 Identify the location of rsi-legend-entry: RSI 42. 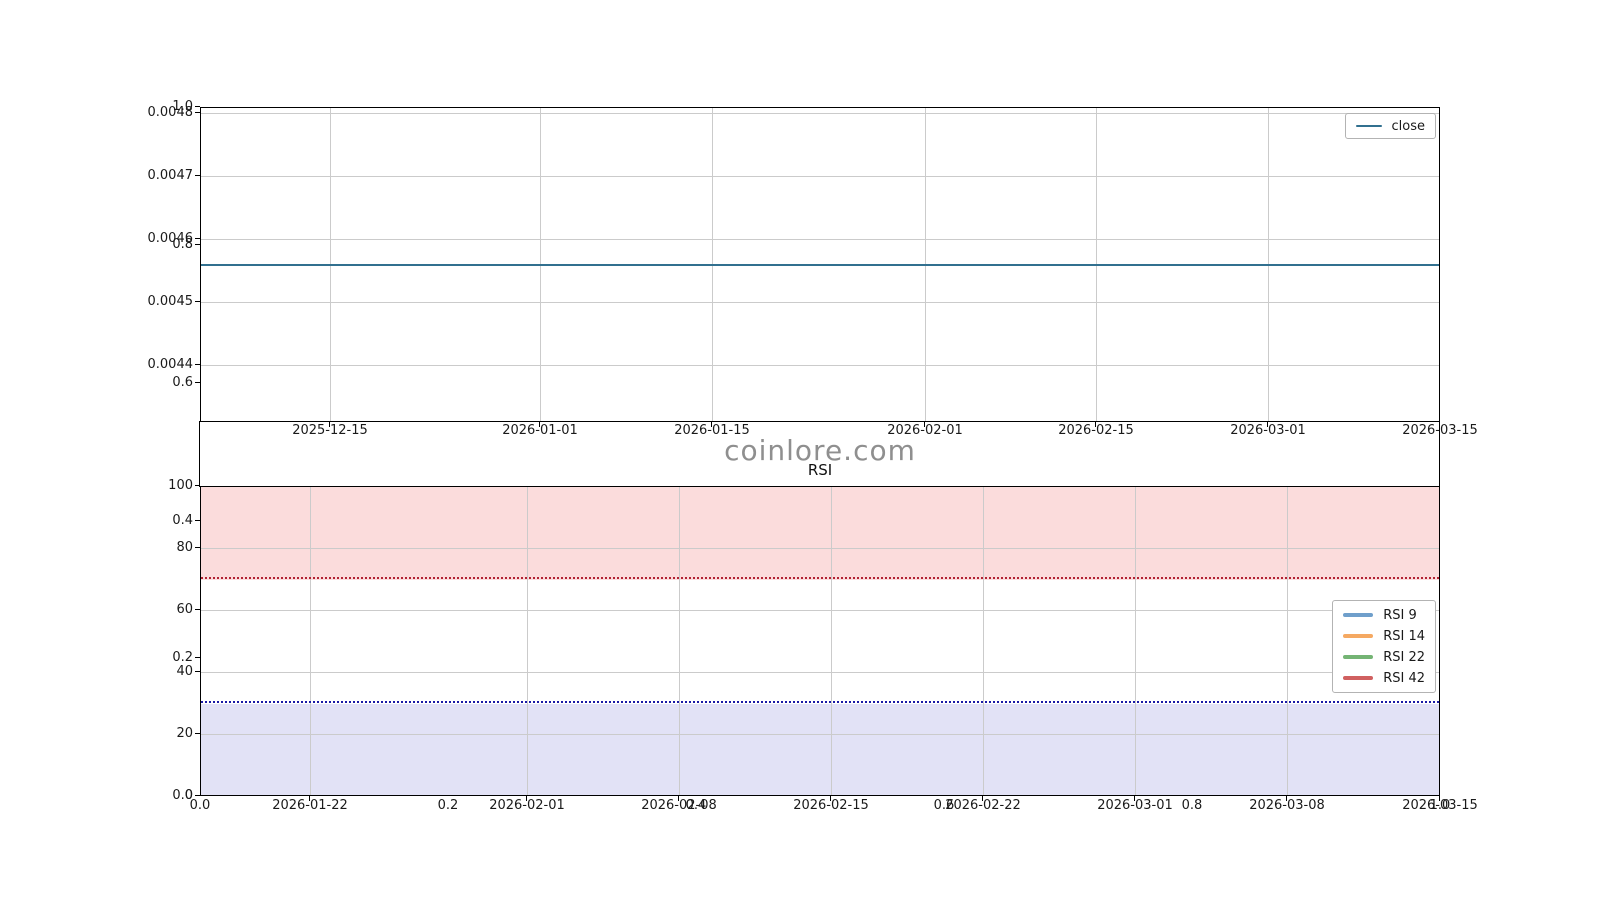
(1384, 678).